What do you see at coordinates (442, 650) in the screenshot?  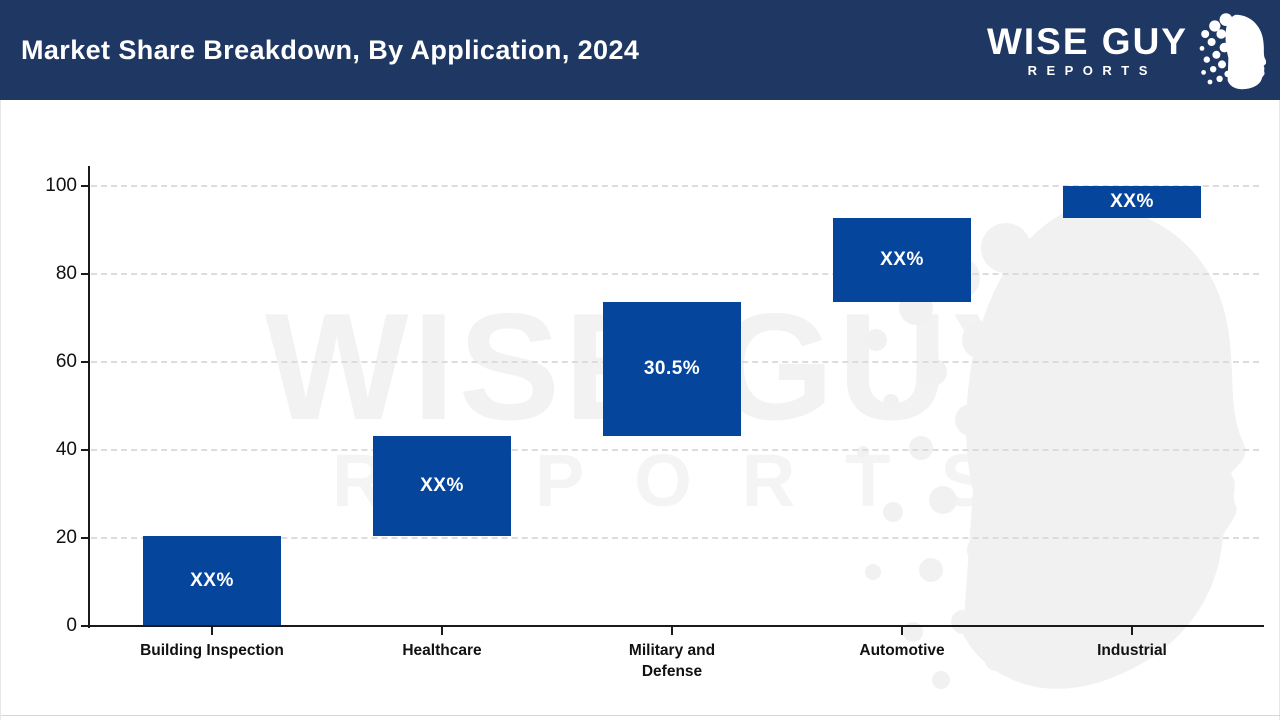 I see `category-label-healthcare: Healthcare` at bounding box center [442, 650].